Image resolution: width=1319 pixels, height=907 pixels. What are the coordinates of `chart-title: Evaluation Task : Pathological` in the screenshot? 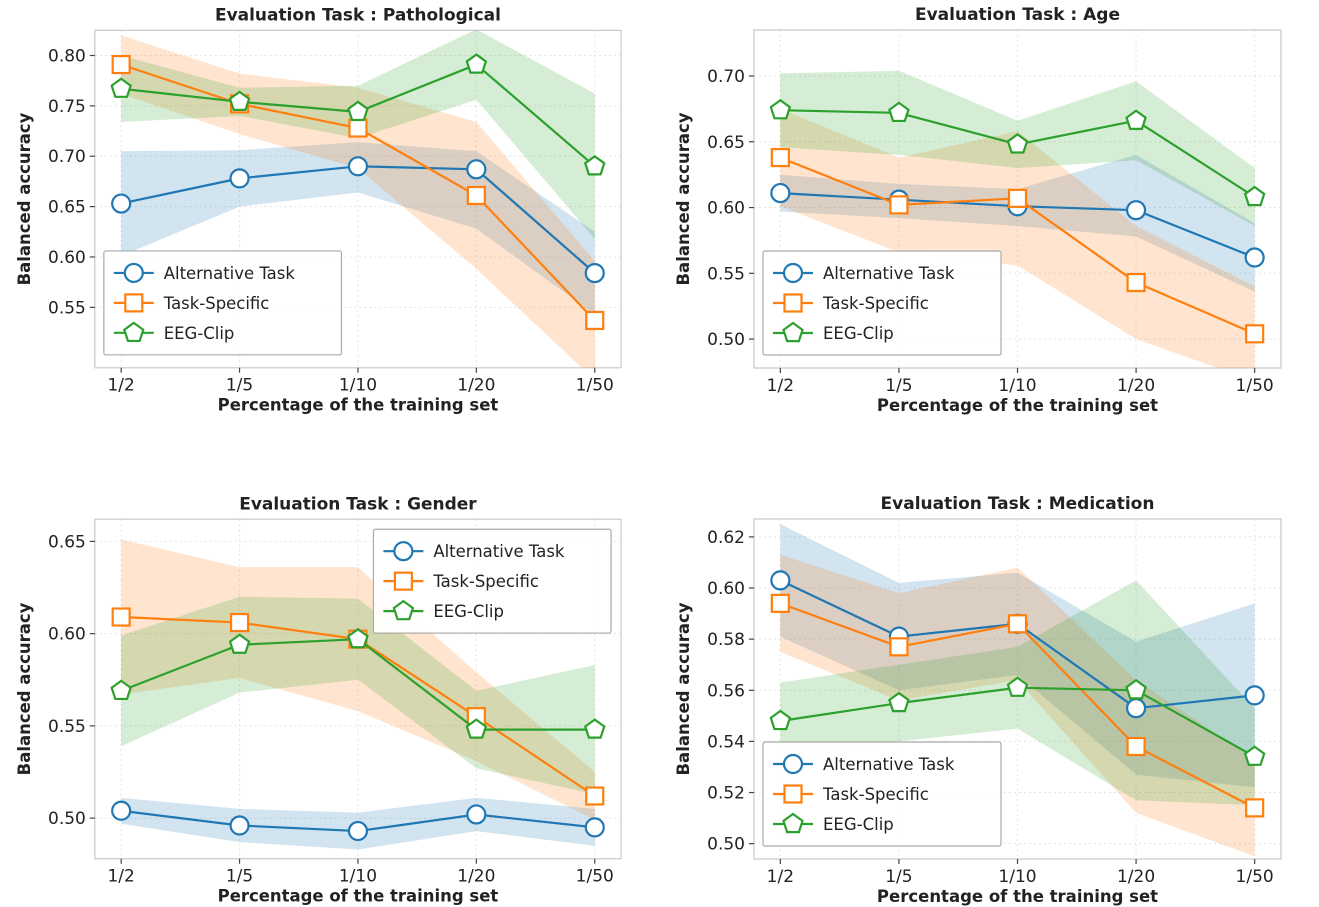 It's located at (358, 15).